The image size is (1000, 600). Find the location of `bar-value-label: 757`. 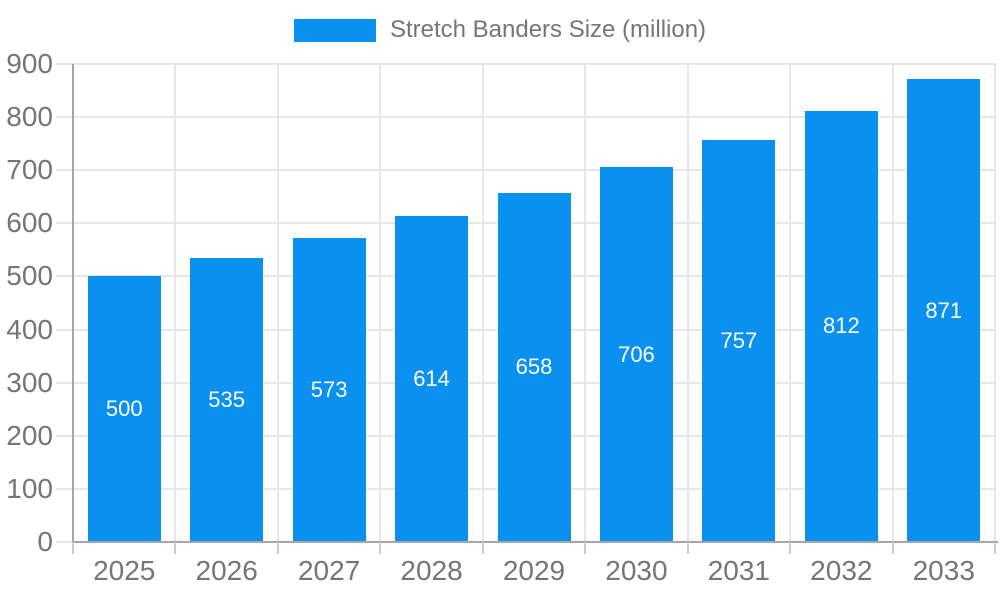

bar-value-label: 757 is located at coordinates (739, 340).